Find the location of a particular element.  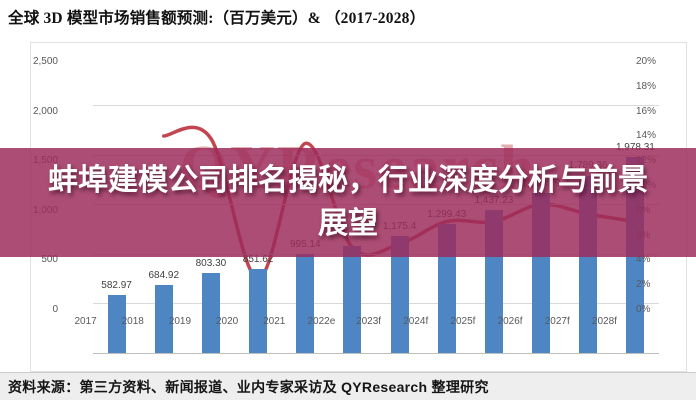

y-axis-left-tick: 500 is located at coordinates (49, 260).